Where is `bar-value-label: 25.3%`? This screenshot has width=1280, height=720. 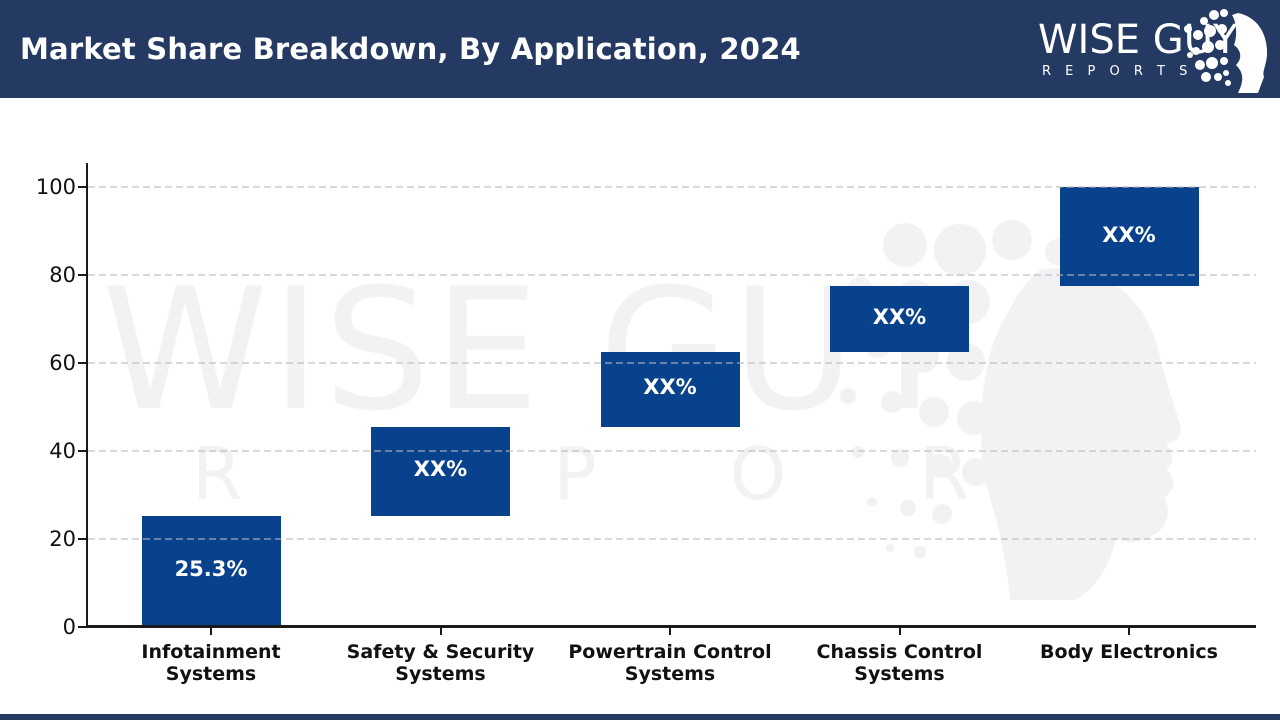
bar-value-label: 25.3% is located at coordinates (211, 569).